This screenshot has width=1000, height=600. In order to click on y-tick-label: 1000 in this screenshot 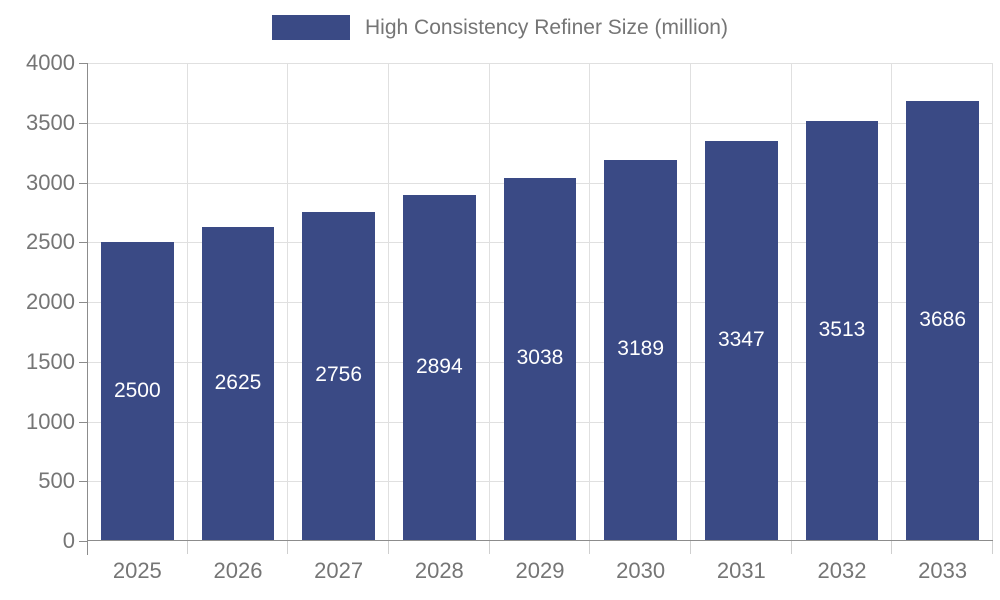, I will do `click(50, 421)`.